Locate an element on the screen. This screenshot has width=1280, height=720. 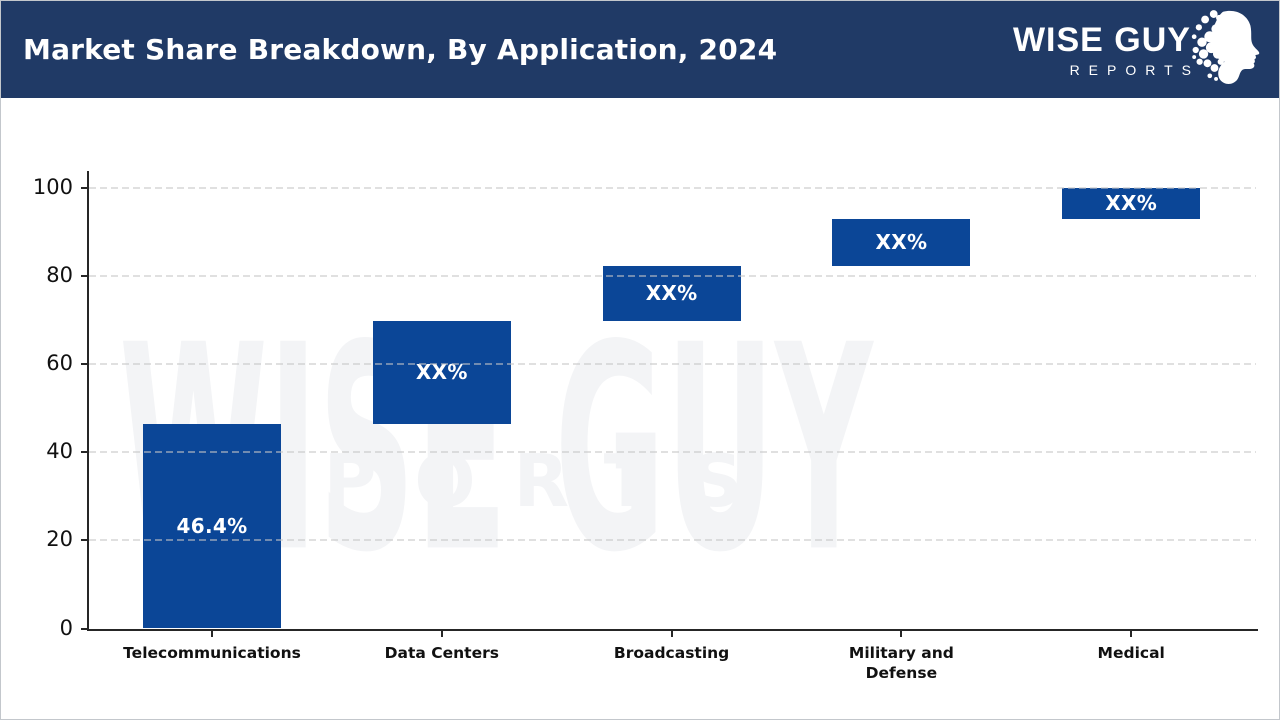
bar-military-and: XX% is located at coordinates (901, 242).